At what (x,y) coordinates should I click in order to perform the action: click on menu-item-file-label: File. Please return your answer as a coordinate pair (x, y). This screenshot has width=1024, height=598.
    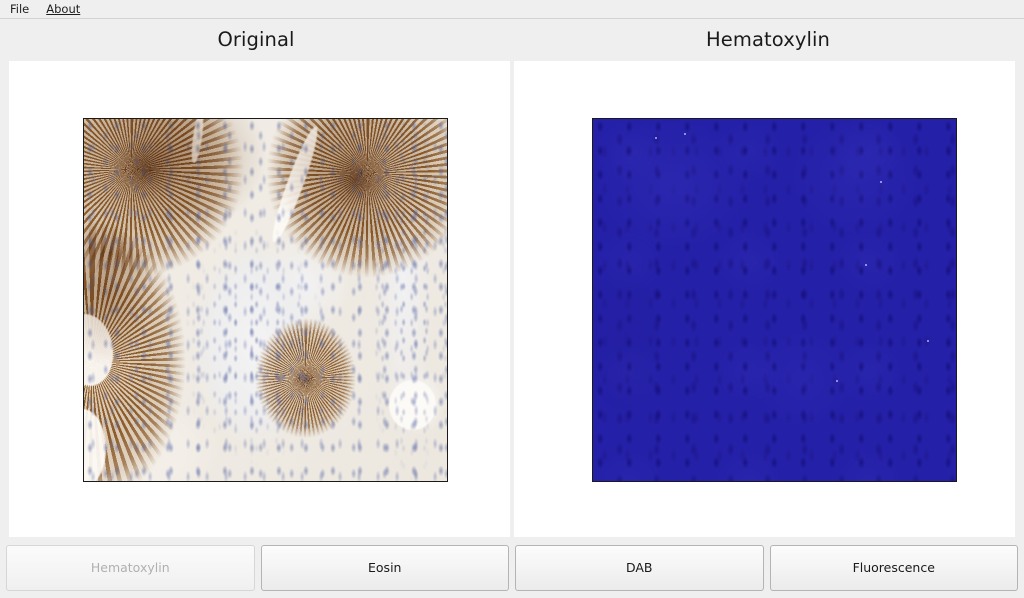
    Looking at the image, I should click on (20, 9).